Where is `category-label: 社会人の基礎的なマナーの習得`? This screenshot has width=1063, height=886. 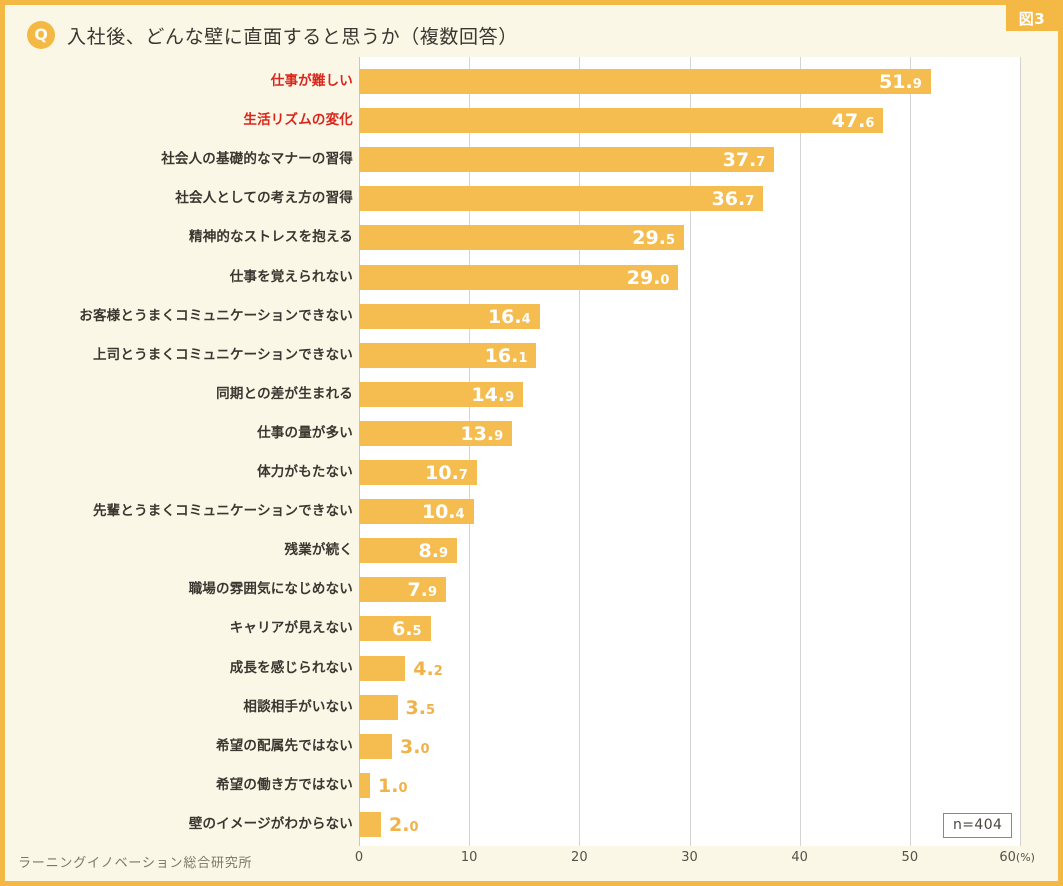 category-label: 社会人の基礎的なマナーの習得 is located at coordinates (257, 159).